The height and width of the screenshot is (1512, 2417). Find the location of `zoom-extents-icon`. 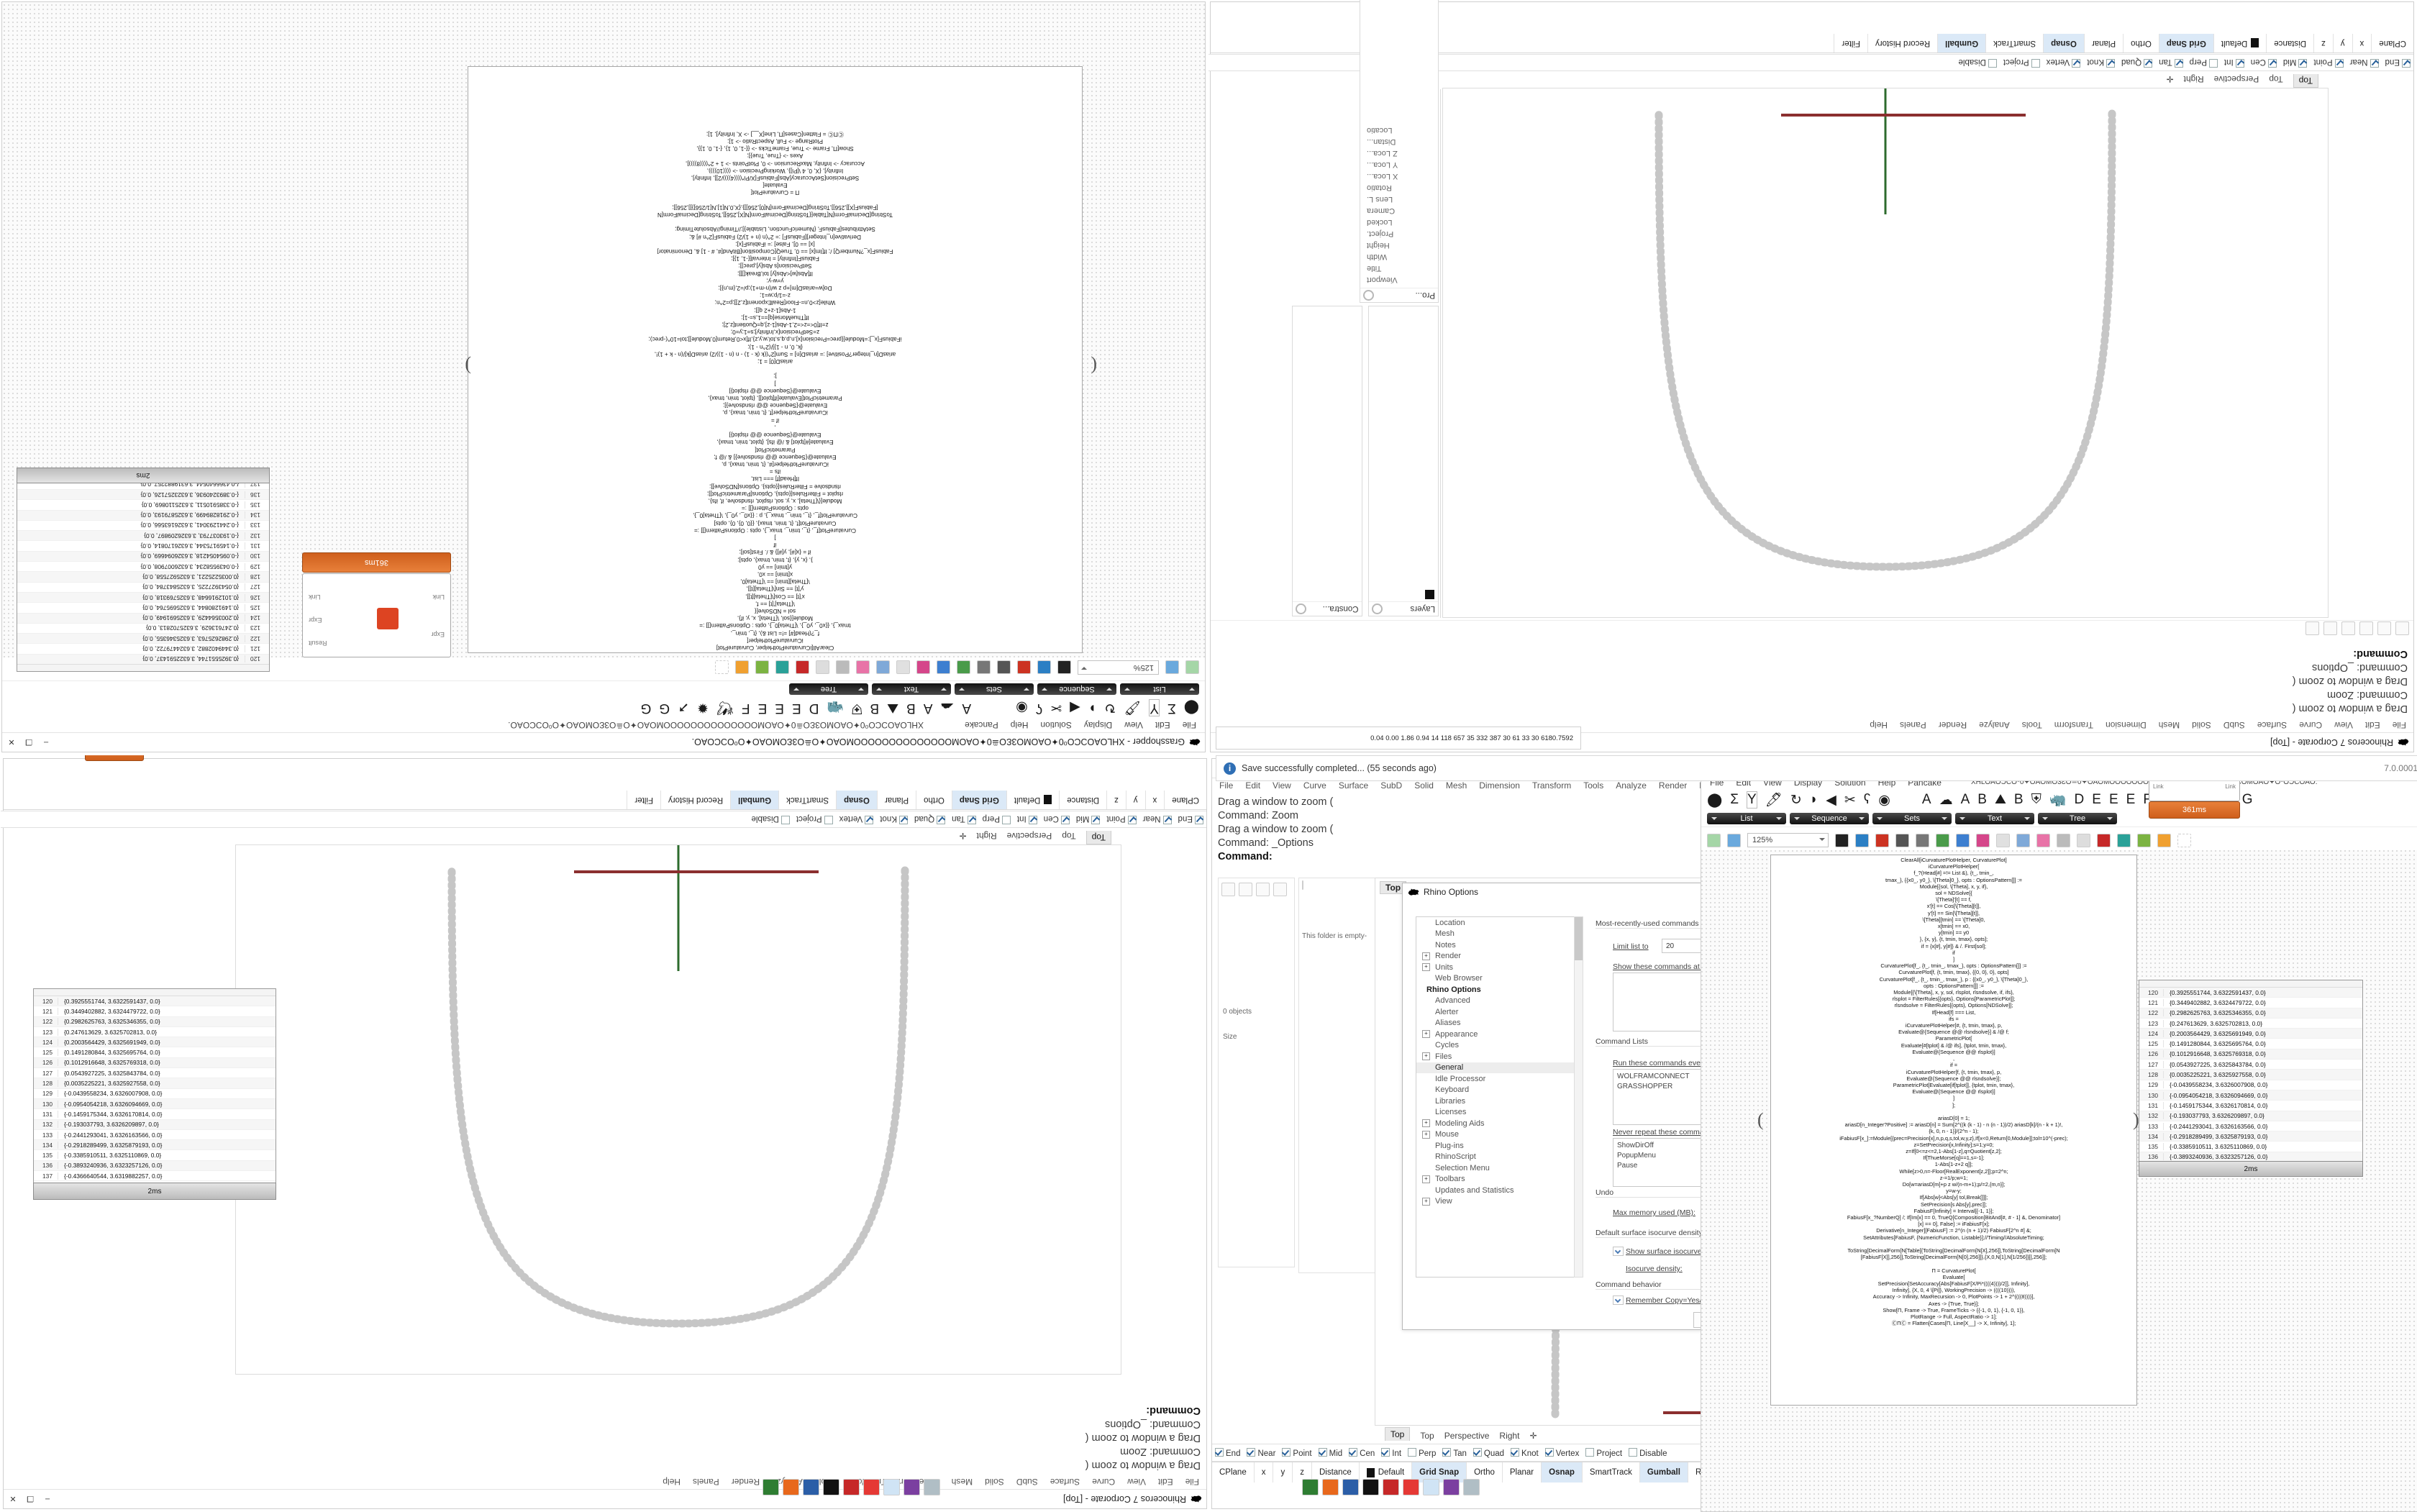

zoom-extents-icon is located at coordinates (1064, 667).